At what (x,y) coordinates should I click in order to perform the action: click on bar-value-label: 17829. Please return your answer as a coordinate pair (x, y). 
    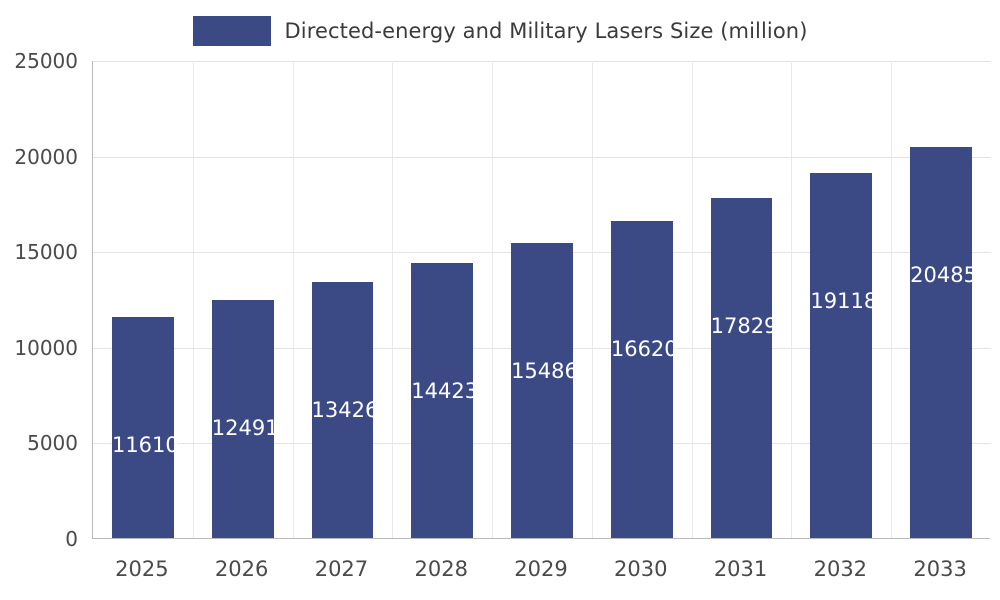
    Looking at the image, I should click on (744, 326).